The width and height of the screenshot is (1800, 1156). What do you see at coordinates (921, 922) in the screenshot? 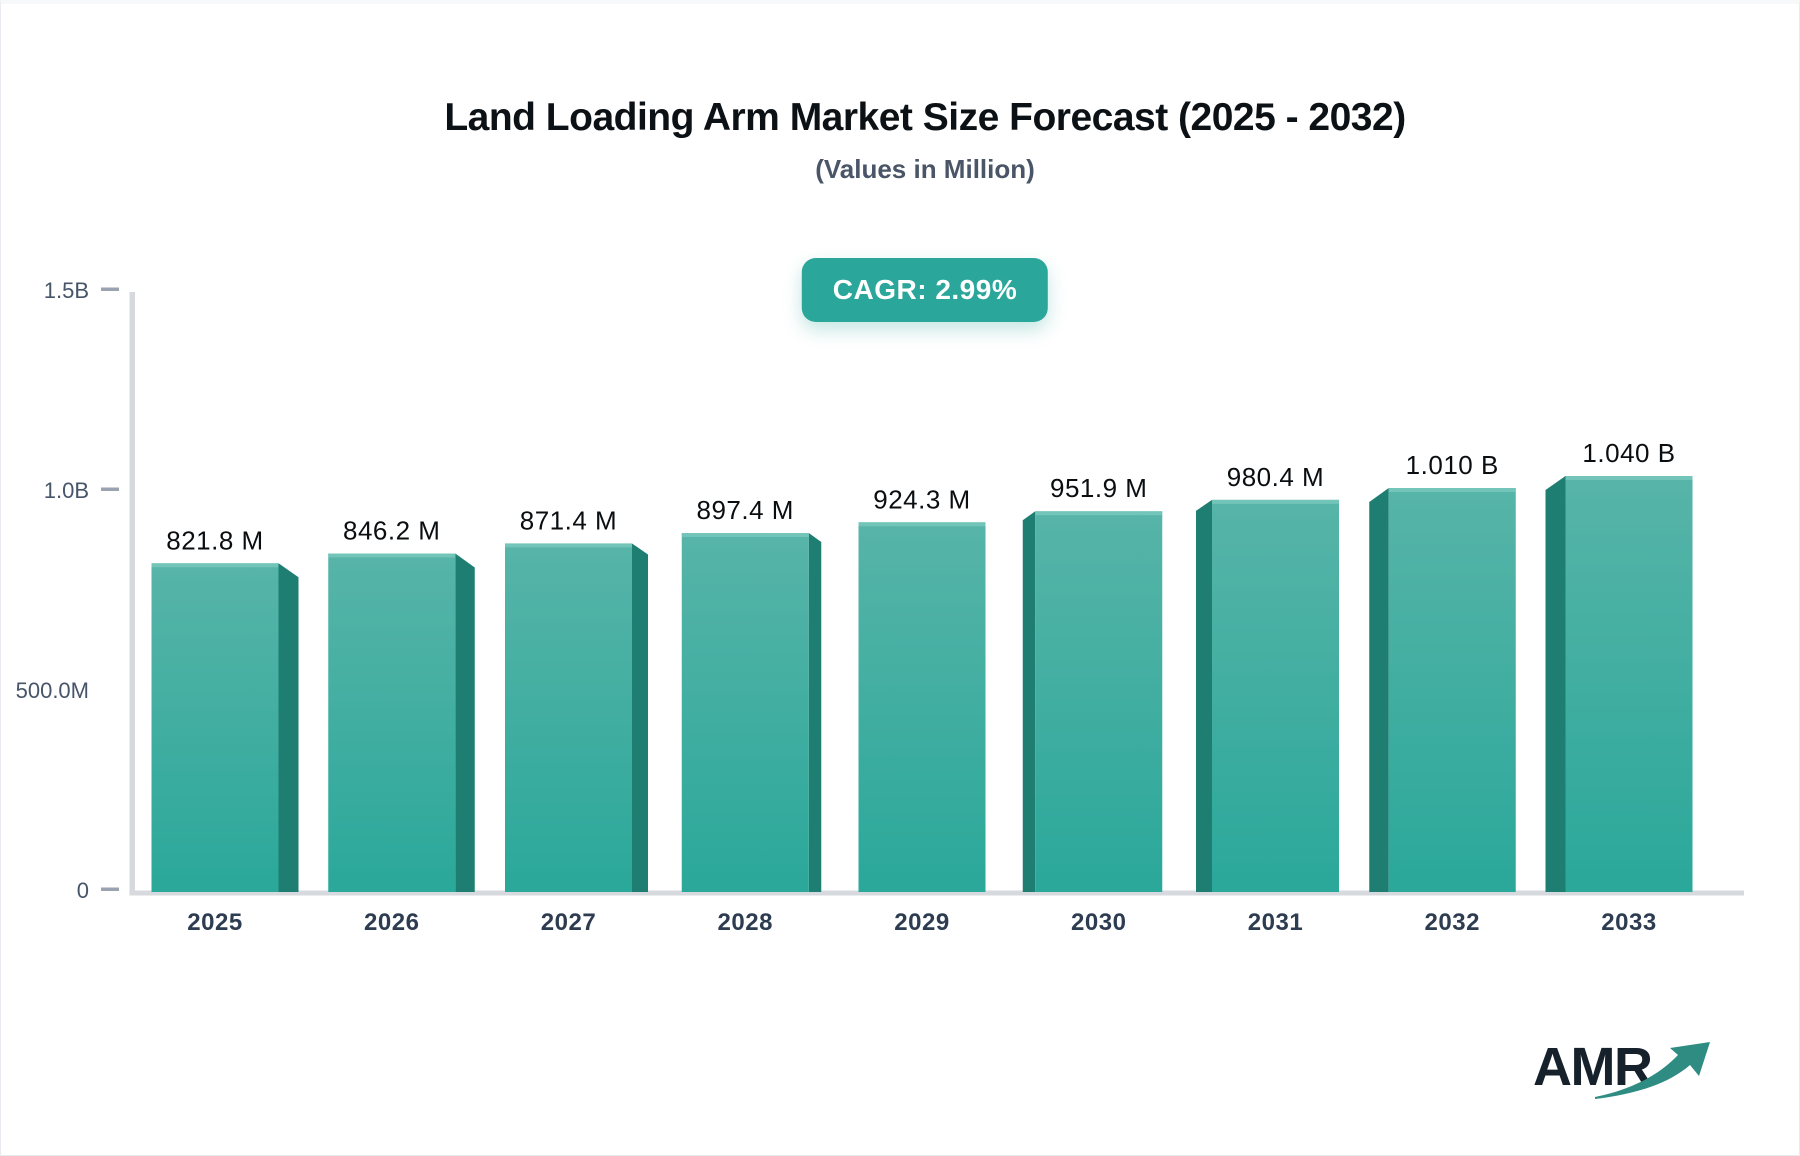
I see `x-axis-label: 2029` at bounding box center [921, 922].